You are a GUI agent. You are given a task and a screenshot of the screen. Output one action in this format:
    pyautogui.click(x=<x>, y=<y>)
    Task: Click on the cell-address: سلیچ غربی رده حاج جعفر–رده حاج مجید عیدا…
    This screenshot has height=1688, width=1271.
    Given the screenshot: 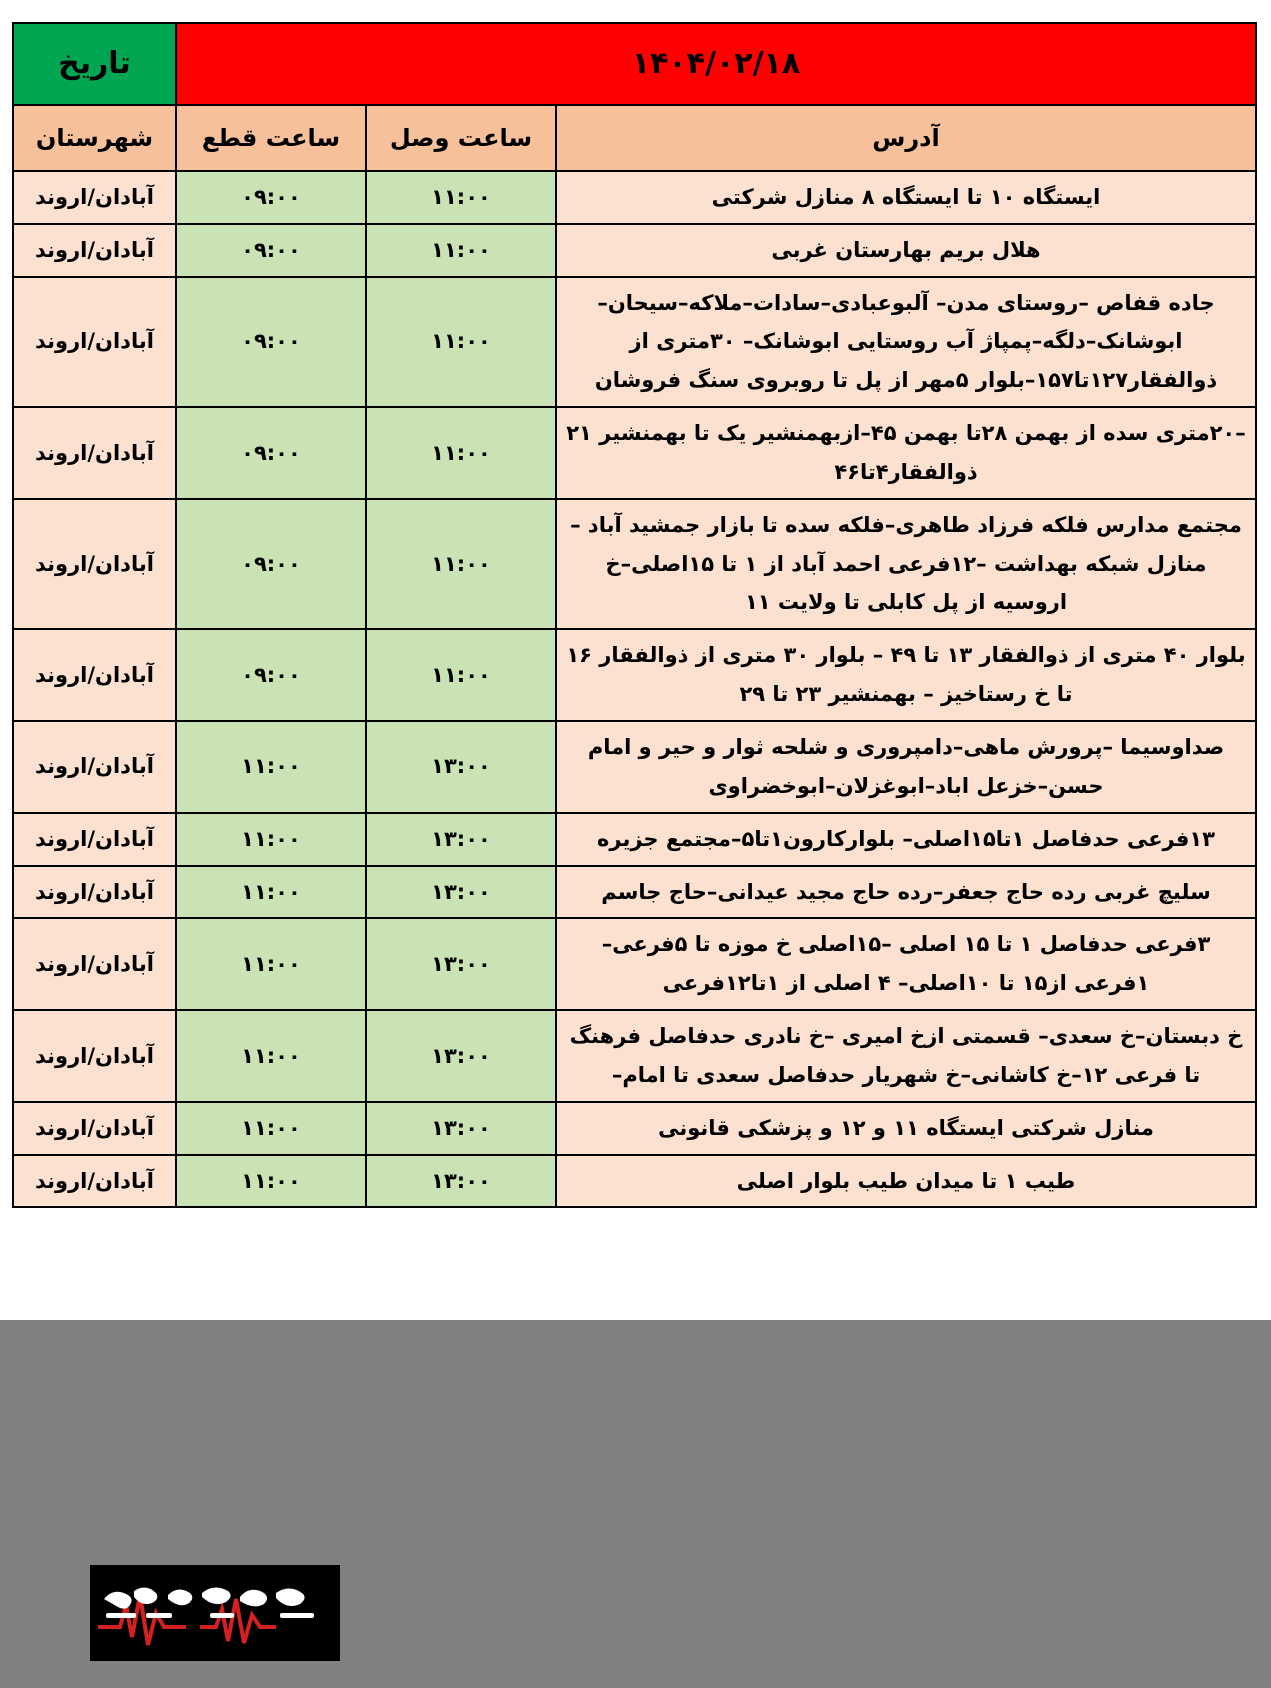 What is the action you would take?
    pyautogui.click(x=906, y=892)
    